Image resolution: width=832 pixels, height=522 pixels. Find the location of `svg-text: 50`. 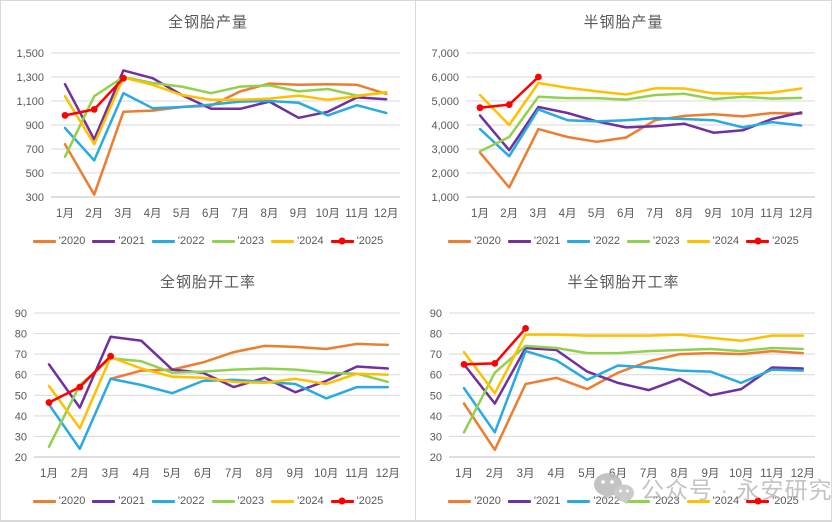

svg-text: 50 is located at coordinates (21, 396).